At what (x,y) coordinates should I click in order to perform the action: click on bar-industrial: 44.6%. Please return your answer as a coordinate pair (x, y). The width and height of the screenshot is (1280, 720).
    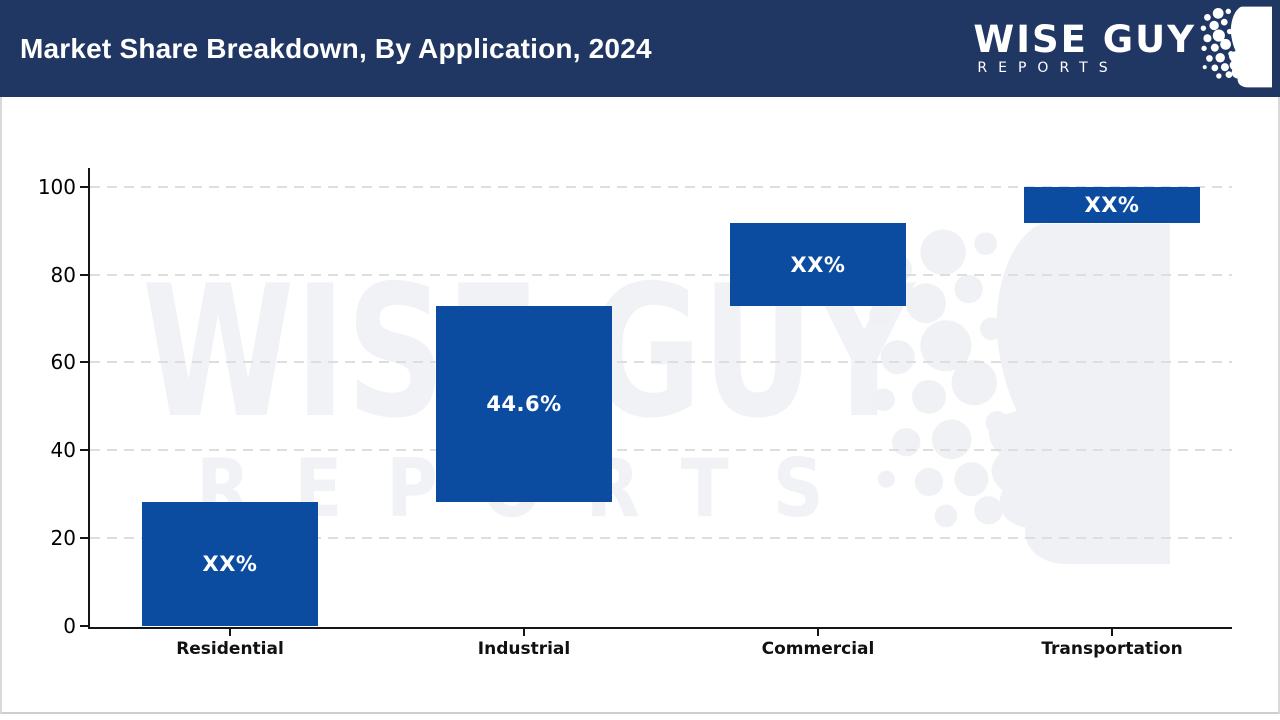
    Looking at the image, I should click on (524, 404).